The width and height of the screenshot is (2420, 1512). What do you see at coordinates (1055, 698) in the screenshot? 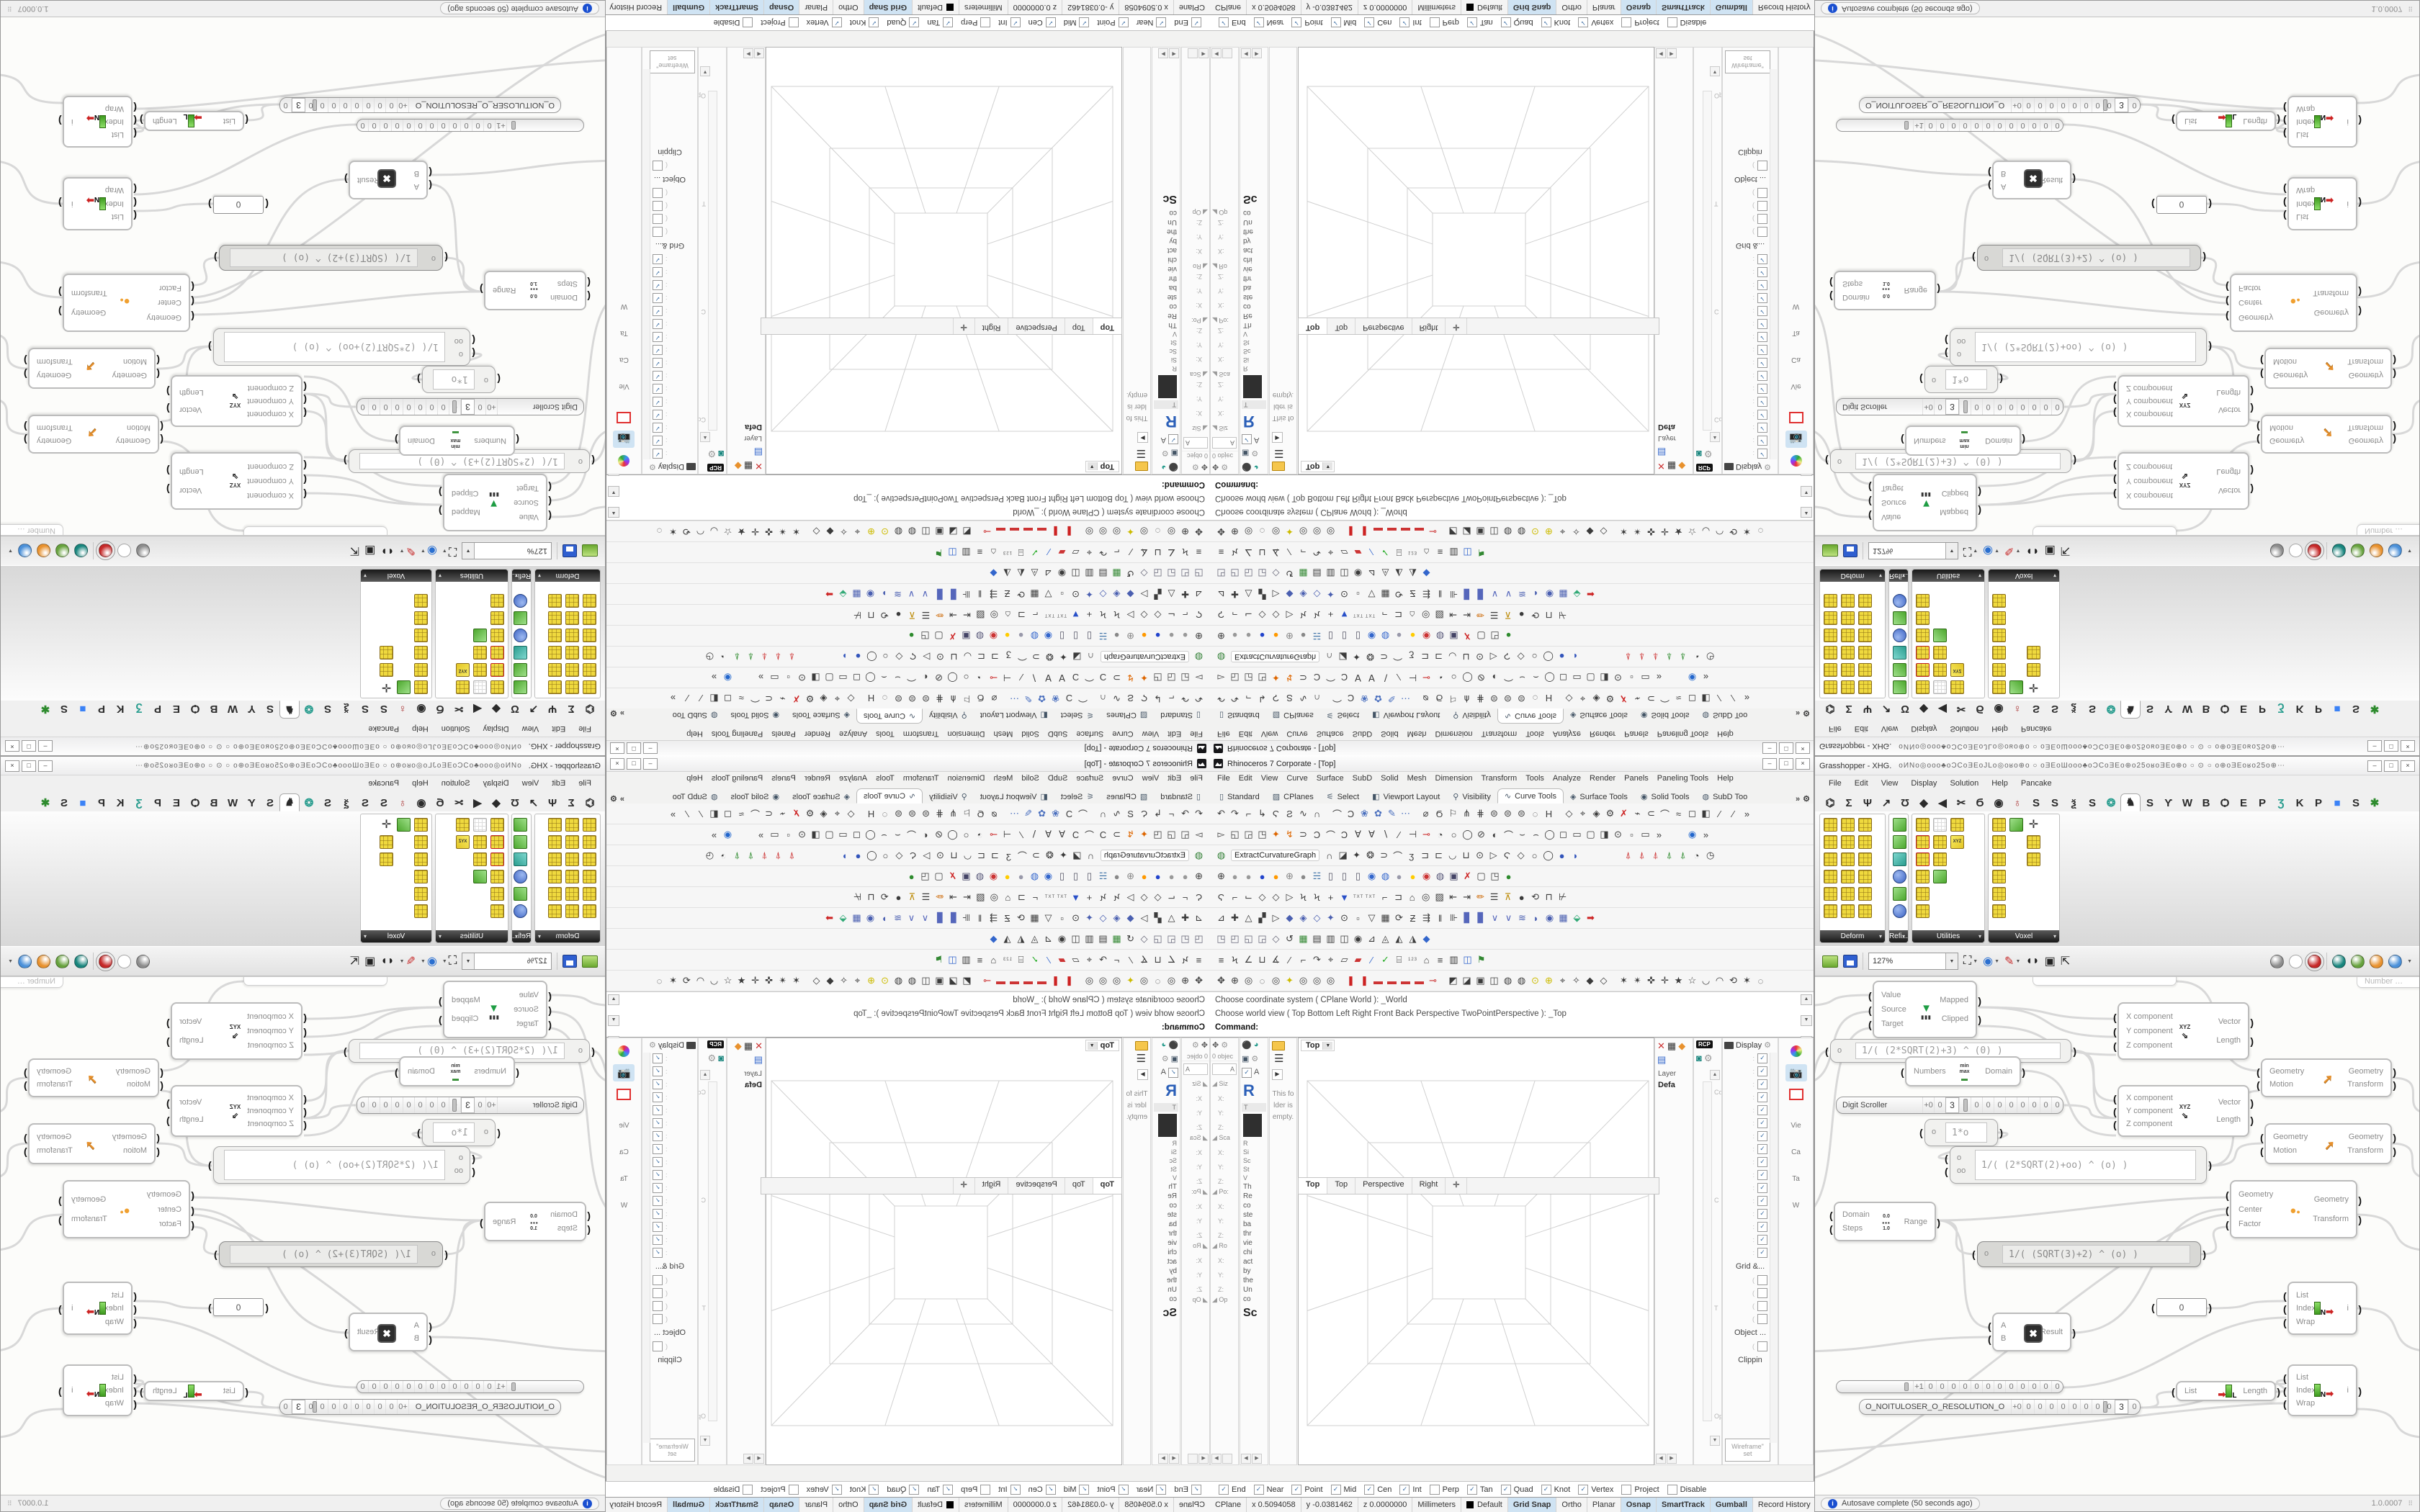
I see `toolbar-icon: ❀` at bounding box center [1055, 698].